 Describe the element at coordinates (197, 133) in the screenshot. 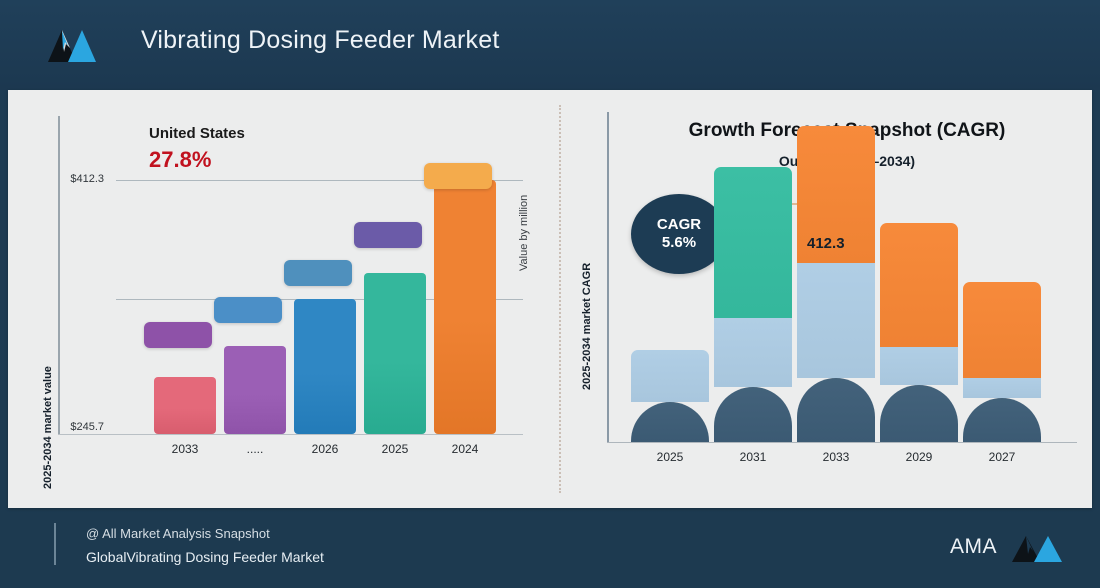

I see `left-chart-country: United States` at that location.